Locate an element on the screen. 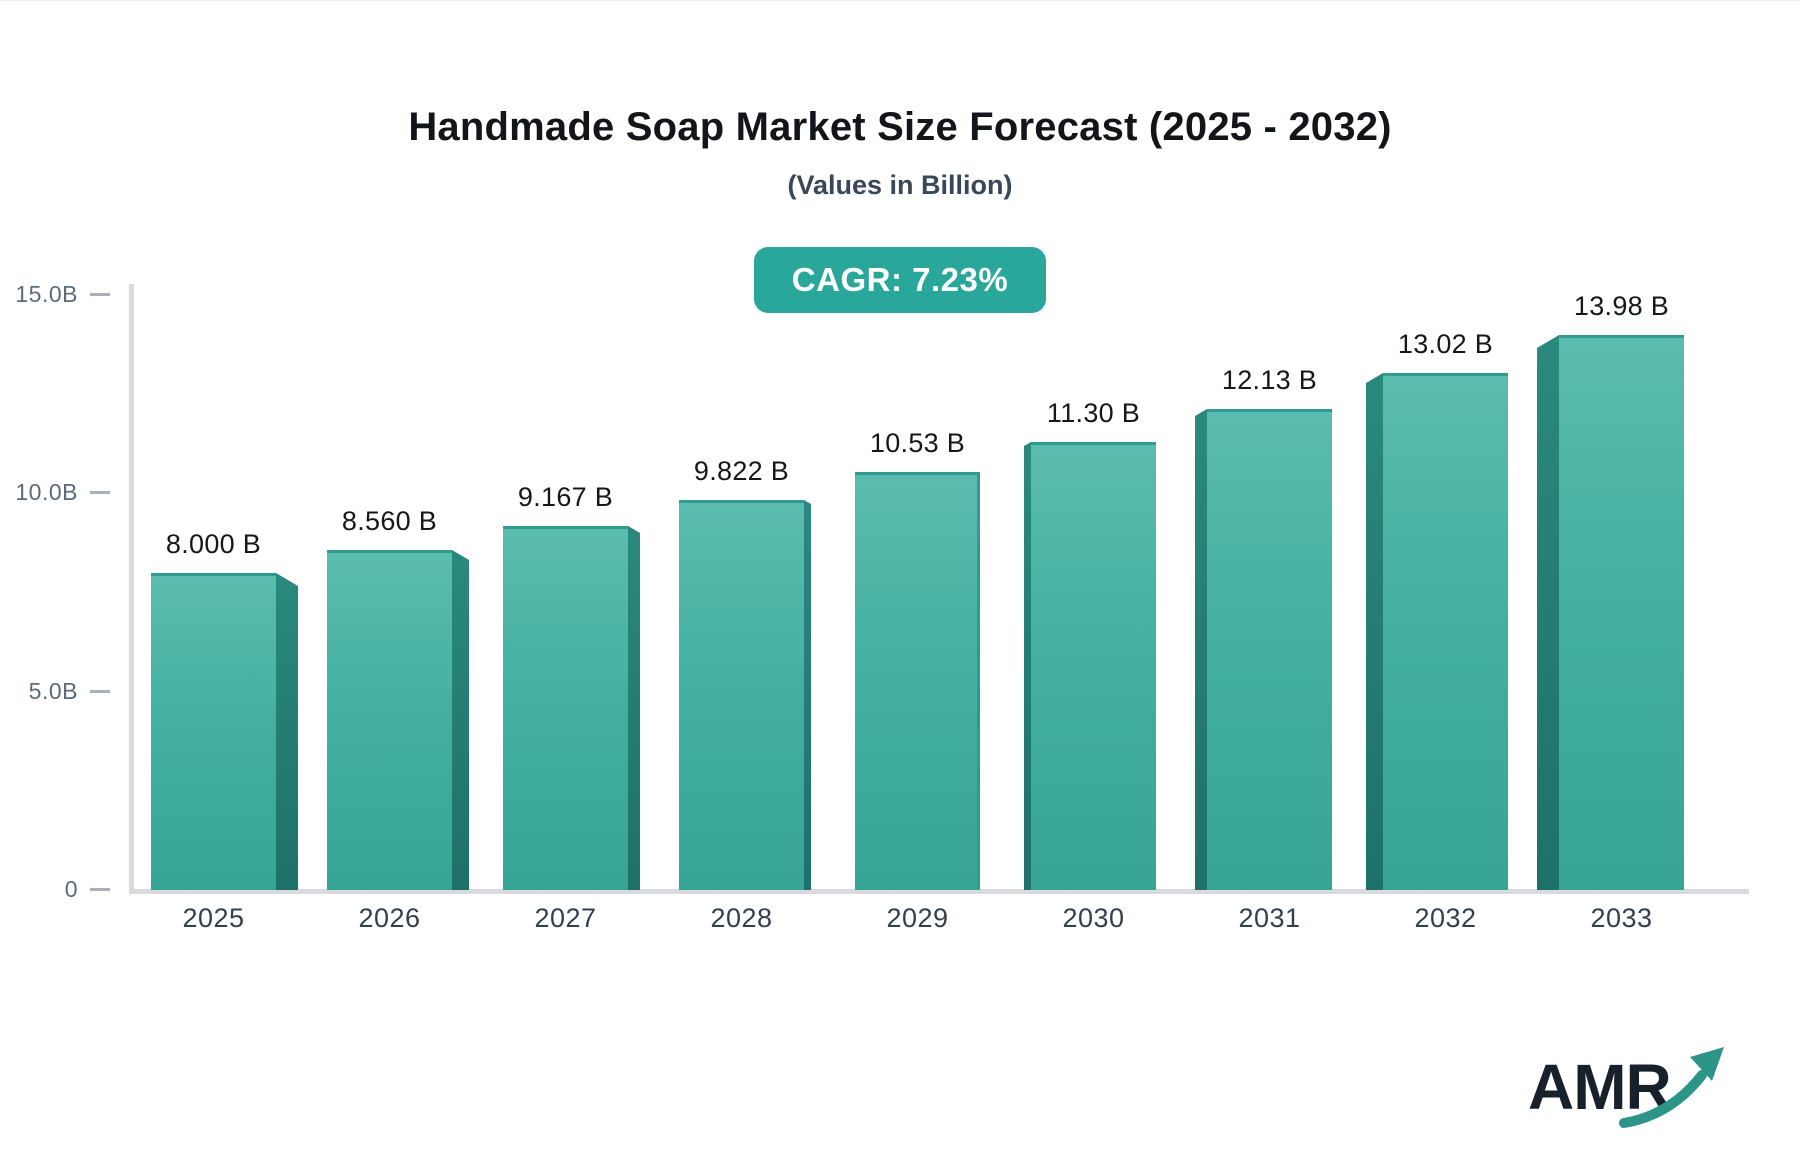 The image size is (1800, 1157). bar-value-label-2031: 12.13 B is located at coordinates (1269, 380).